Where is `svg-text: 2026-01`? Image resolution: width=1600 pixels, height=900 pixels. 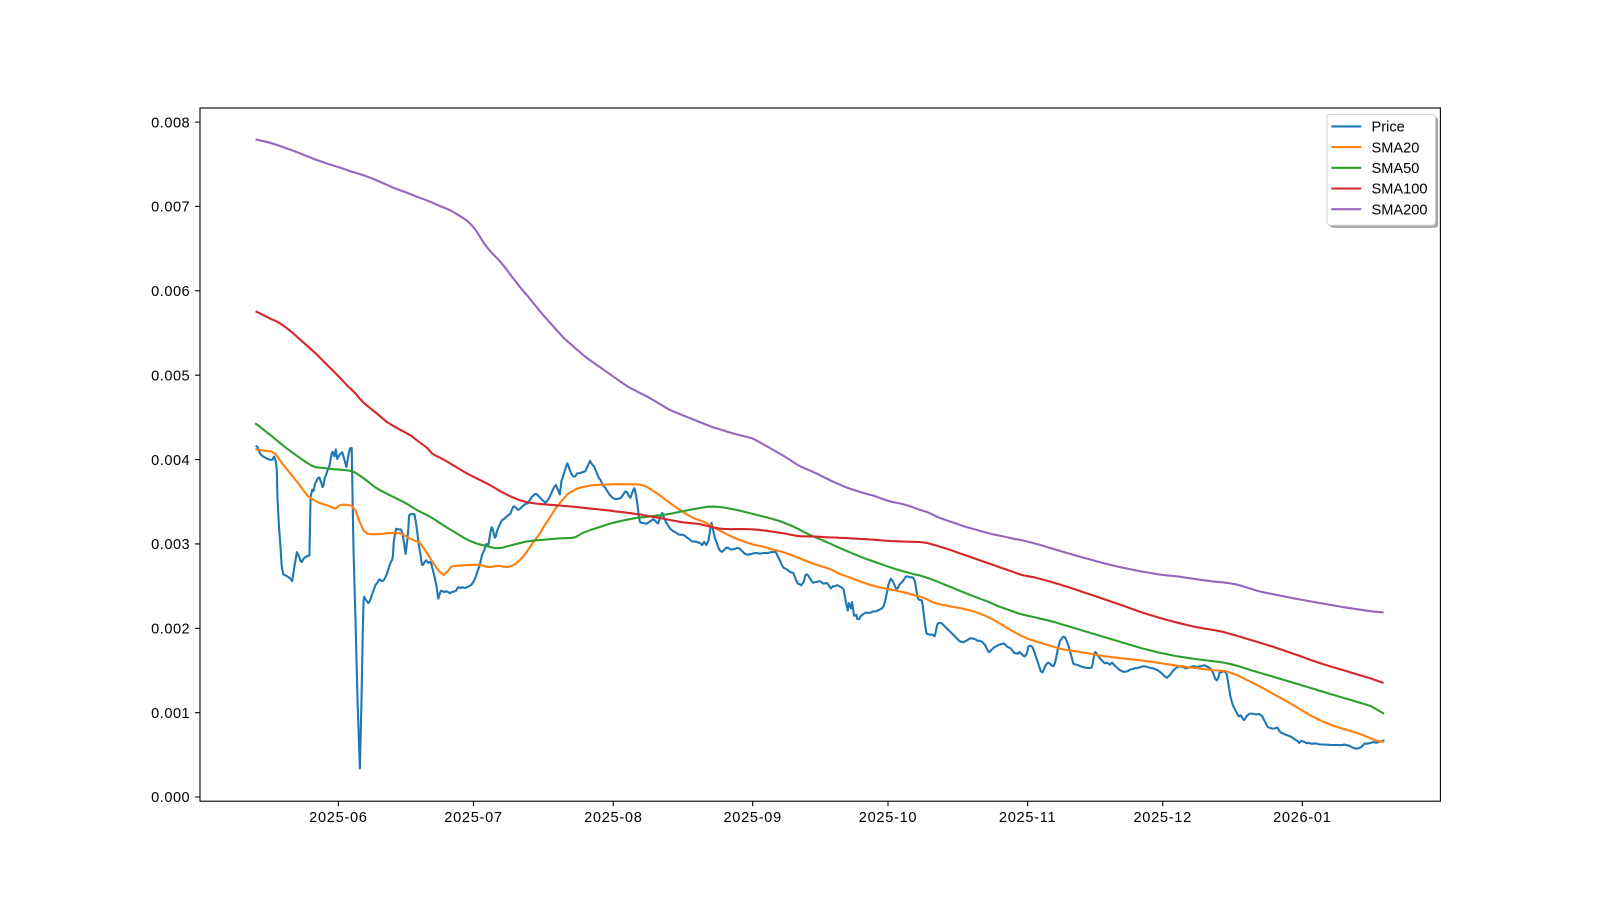 svg-text: 2026-01 is located at coordinates (1302, 818).